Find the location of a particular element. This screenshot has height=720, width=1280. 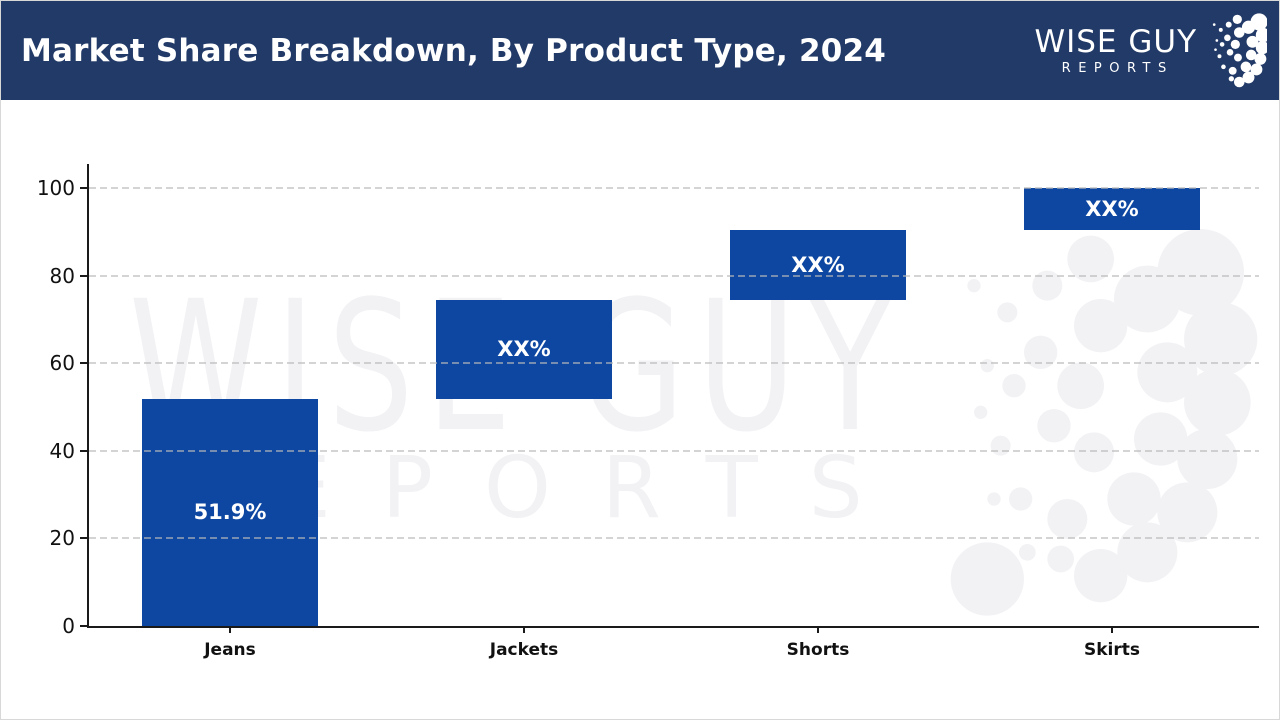

bar-value-label-jeans: 51.9% is located at coordinates (230, 512).